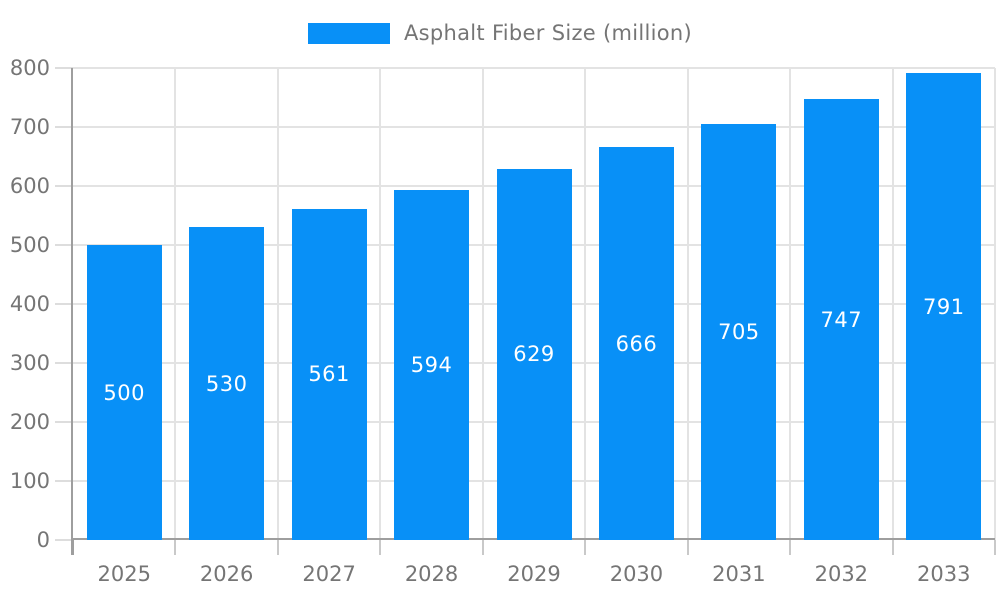  I want to click on x-axis-label: 2033, so click(944, 574).